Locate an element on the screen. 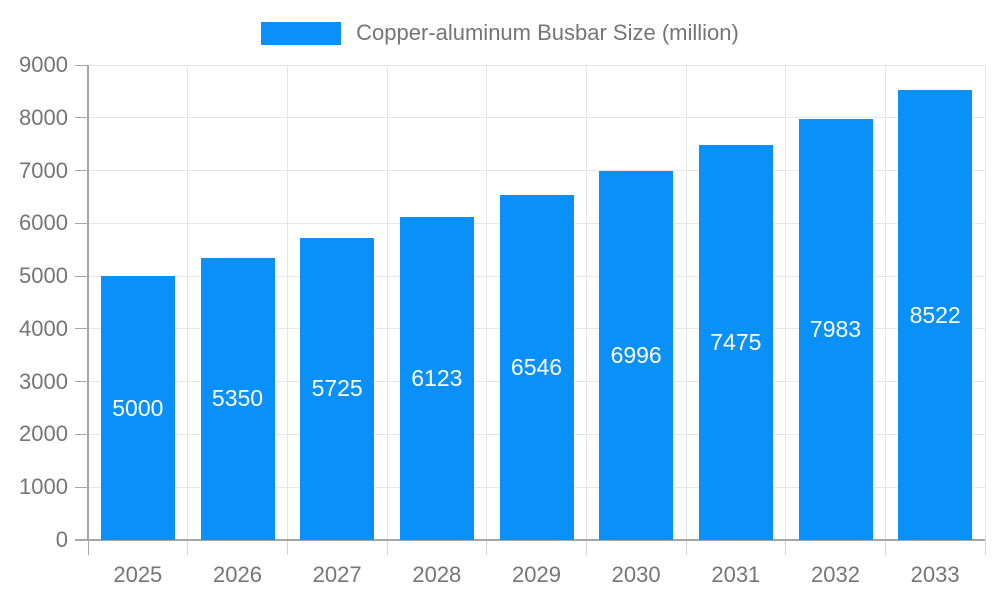 This screenshot has width=1000, height=600. y-axis-label: 7000 is located at coordinates (43, 170).